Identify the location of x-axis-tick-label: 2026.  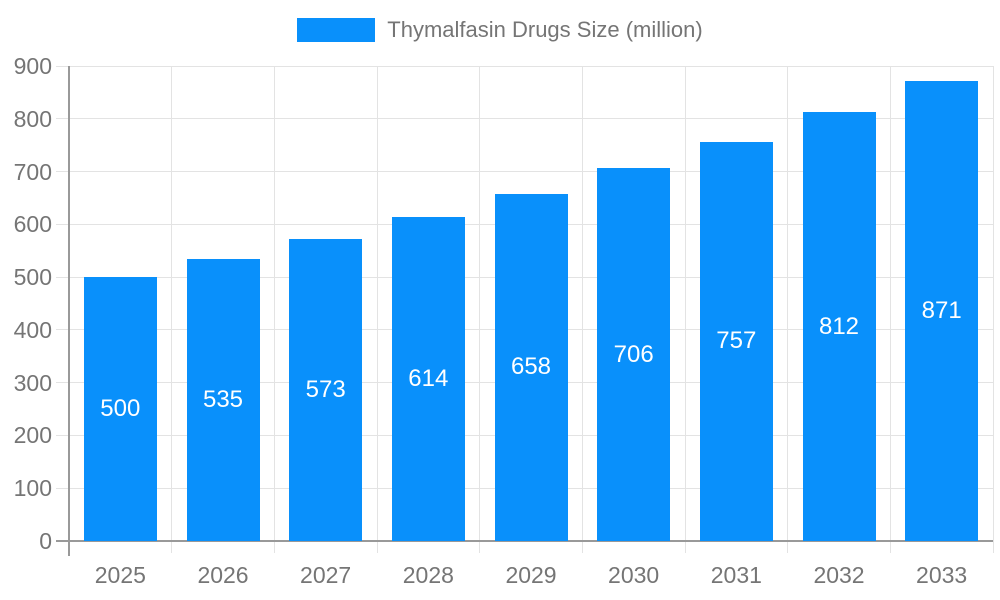
(223, 575).